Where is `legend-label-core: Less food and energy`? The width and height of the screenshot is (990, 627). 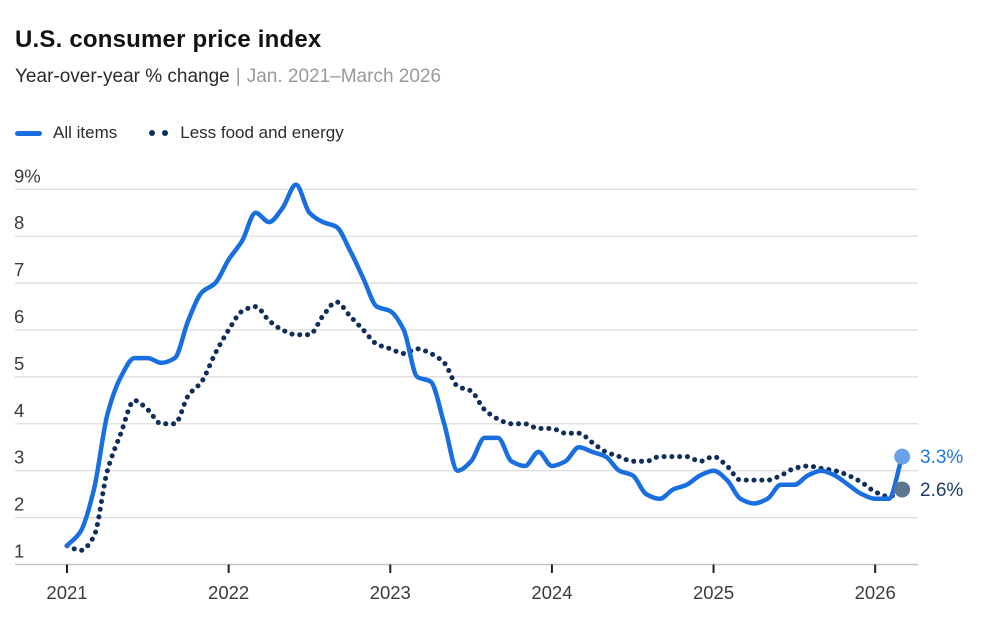 legend-label-core: Less food and energy is located at coordinates (262, 132).